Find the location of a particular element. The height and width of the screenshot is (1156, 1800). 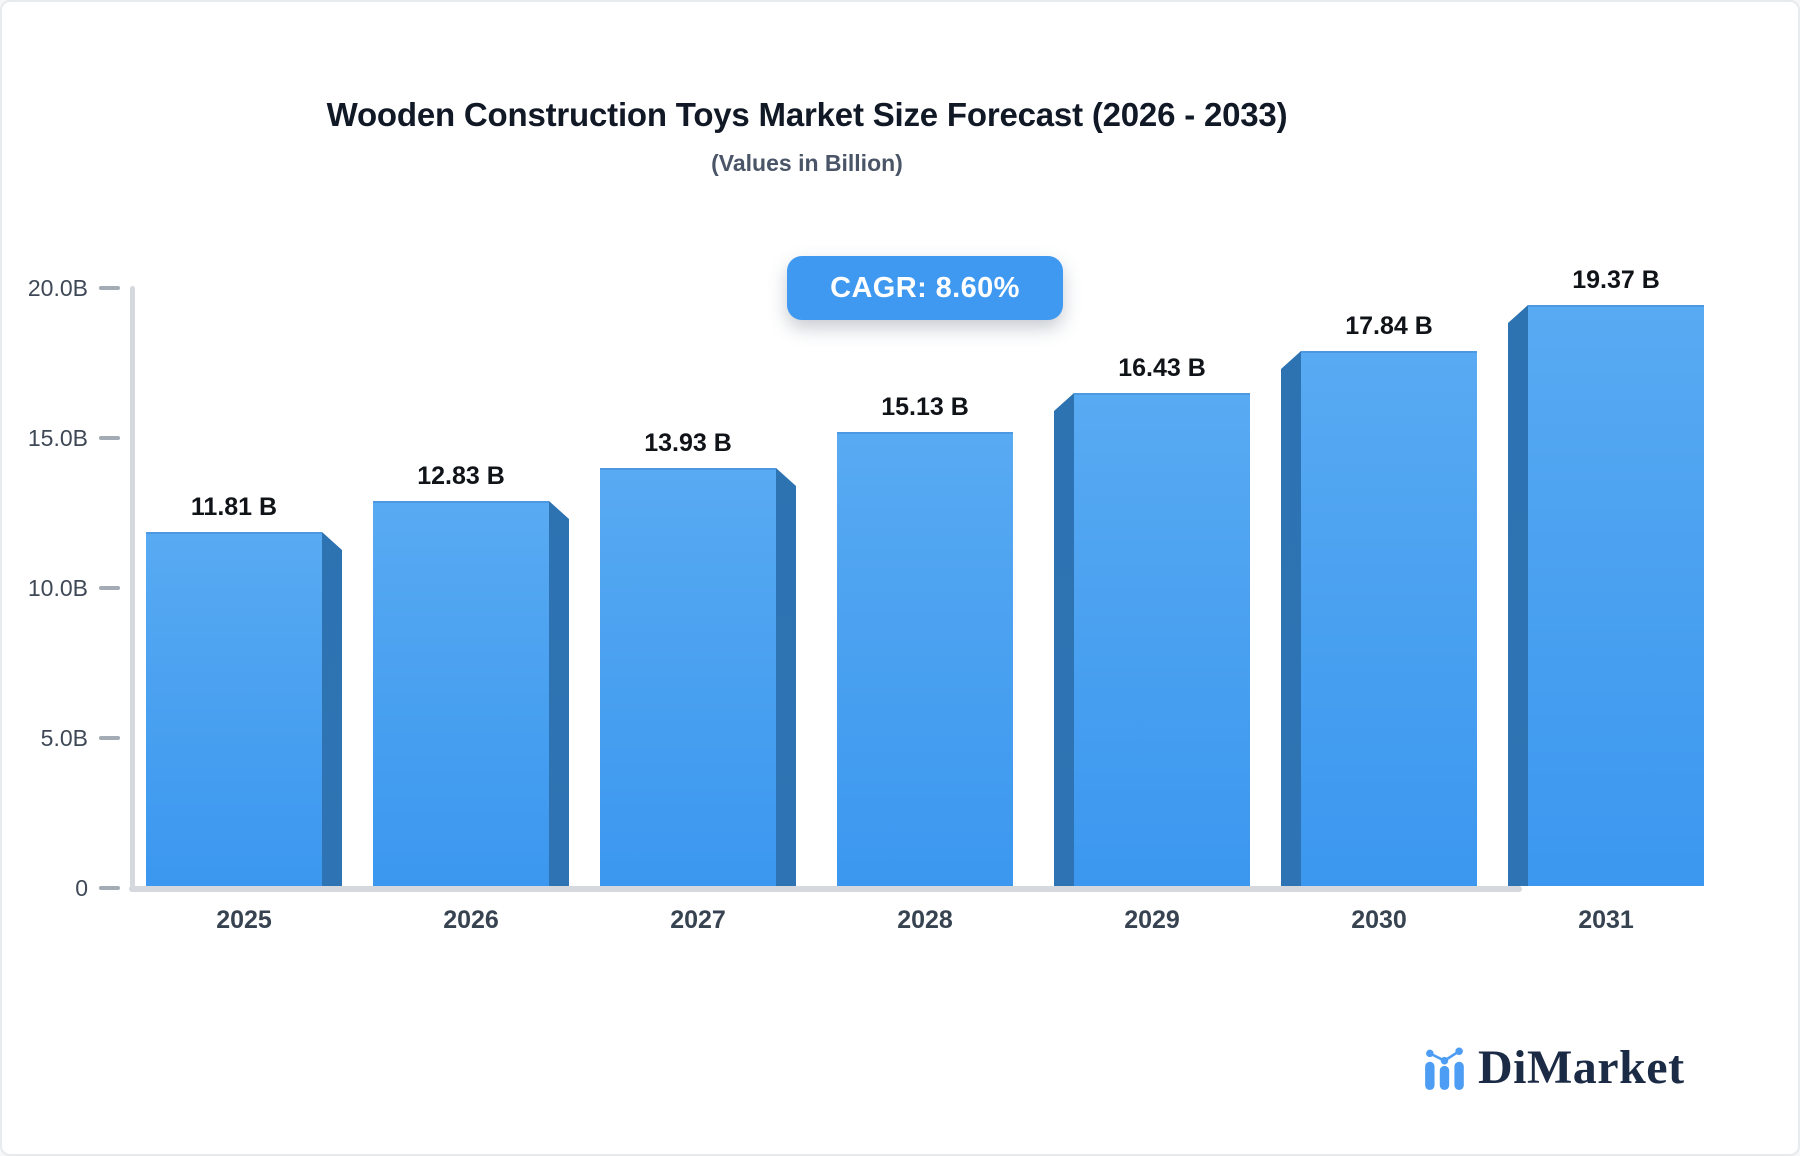

cagr-badge: CAGR: 8.60% is located at coordinates (925, 288).